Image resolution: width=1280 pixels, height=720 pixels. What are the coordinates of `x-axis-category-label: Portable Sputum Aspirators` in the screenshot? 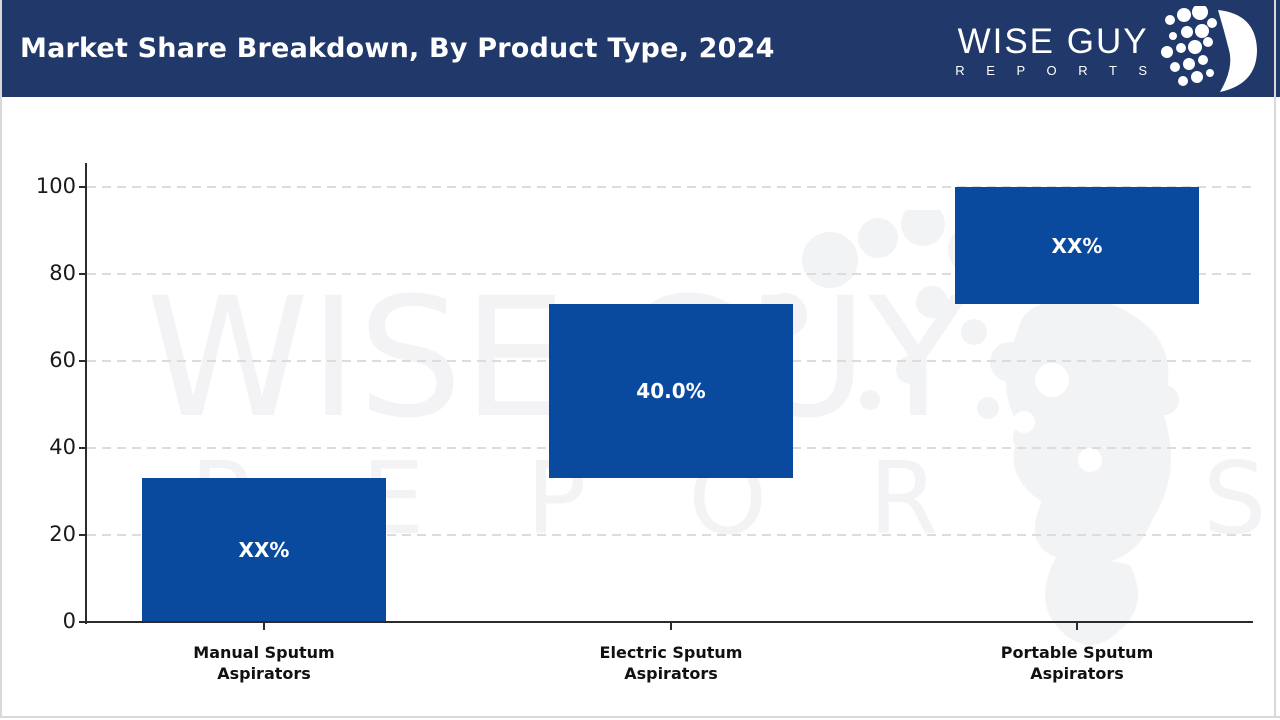 It's located at (1077, 663).